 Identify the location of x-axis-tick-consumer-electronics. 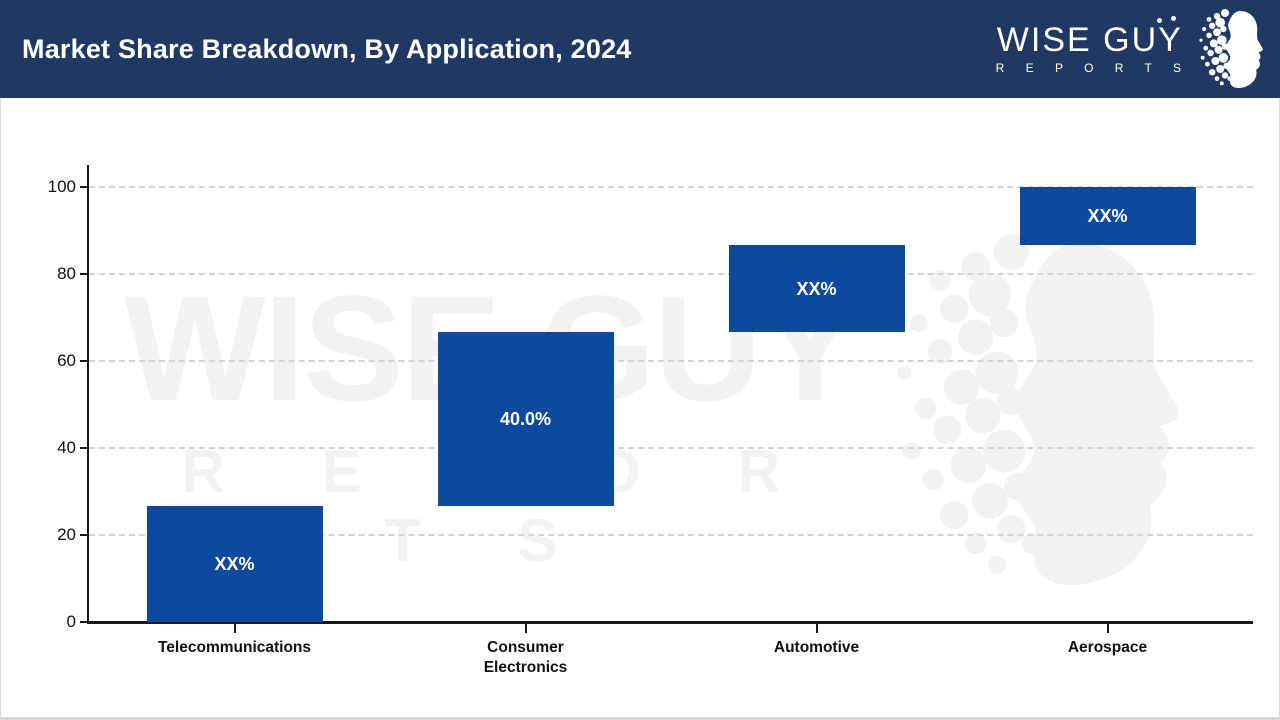
(525, 628).